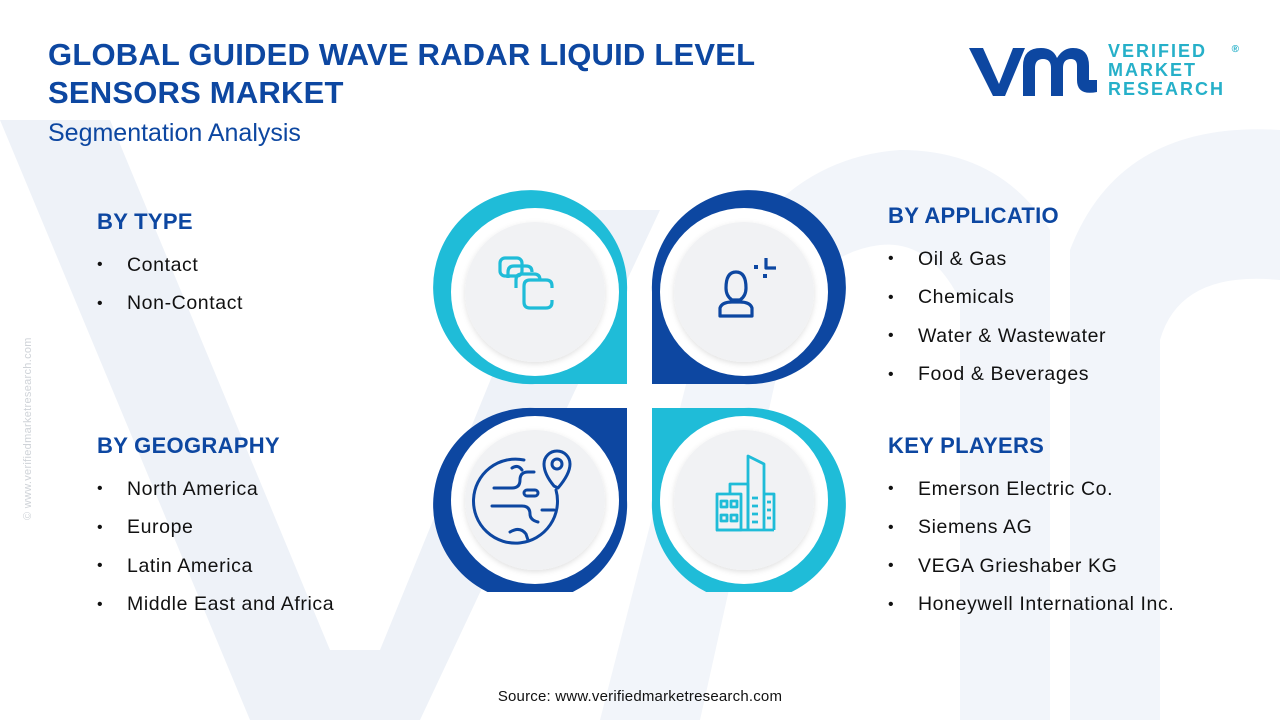  Describe the element at coordinates (193, 488) in the screenshot. I see `item-label: North America` at that location.